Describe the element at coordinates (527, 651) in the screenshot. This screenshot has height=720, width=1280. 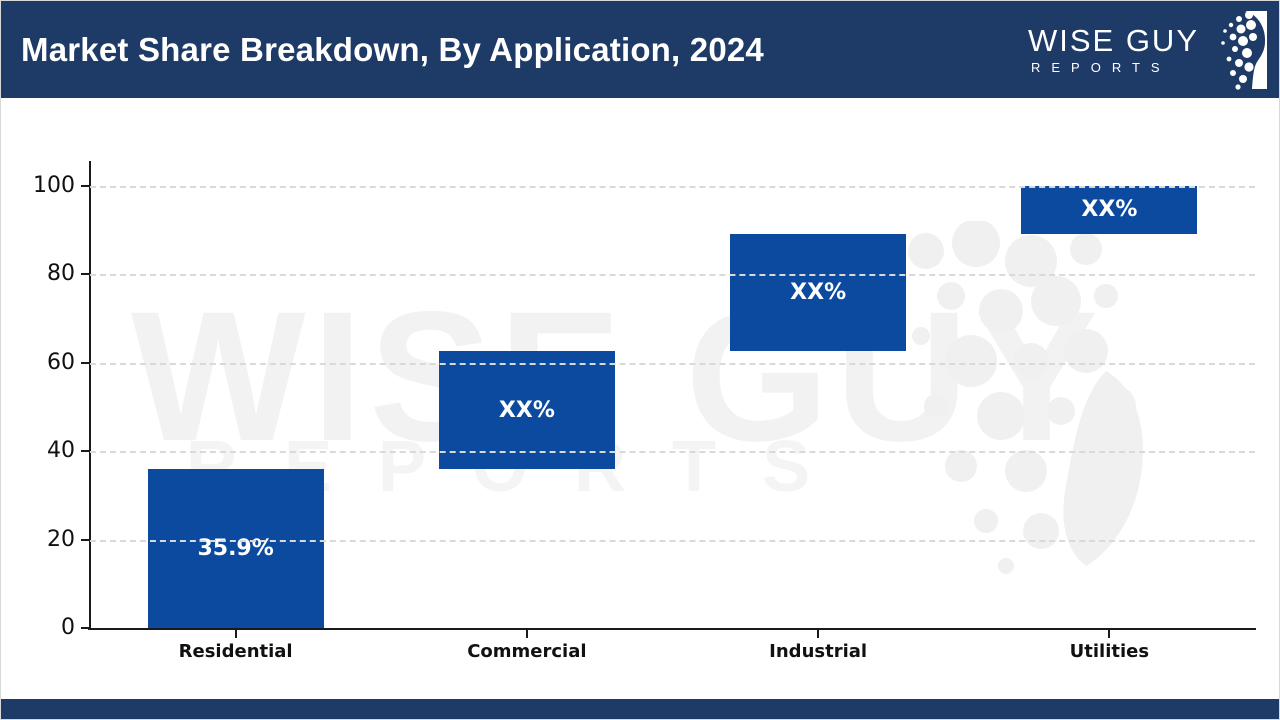
I see `x-category-label: Commercial` at that location.